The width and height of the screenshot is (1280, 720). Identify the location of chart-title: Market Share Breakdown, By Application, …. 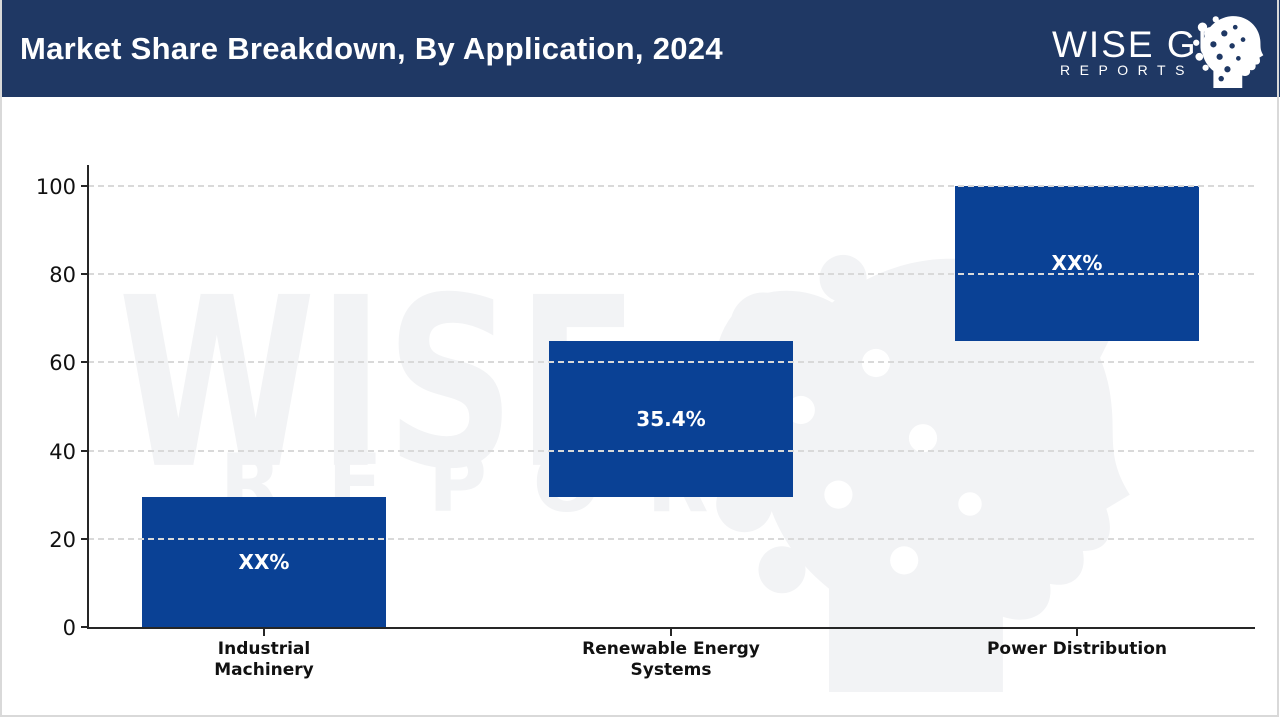
(371, 48).